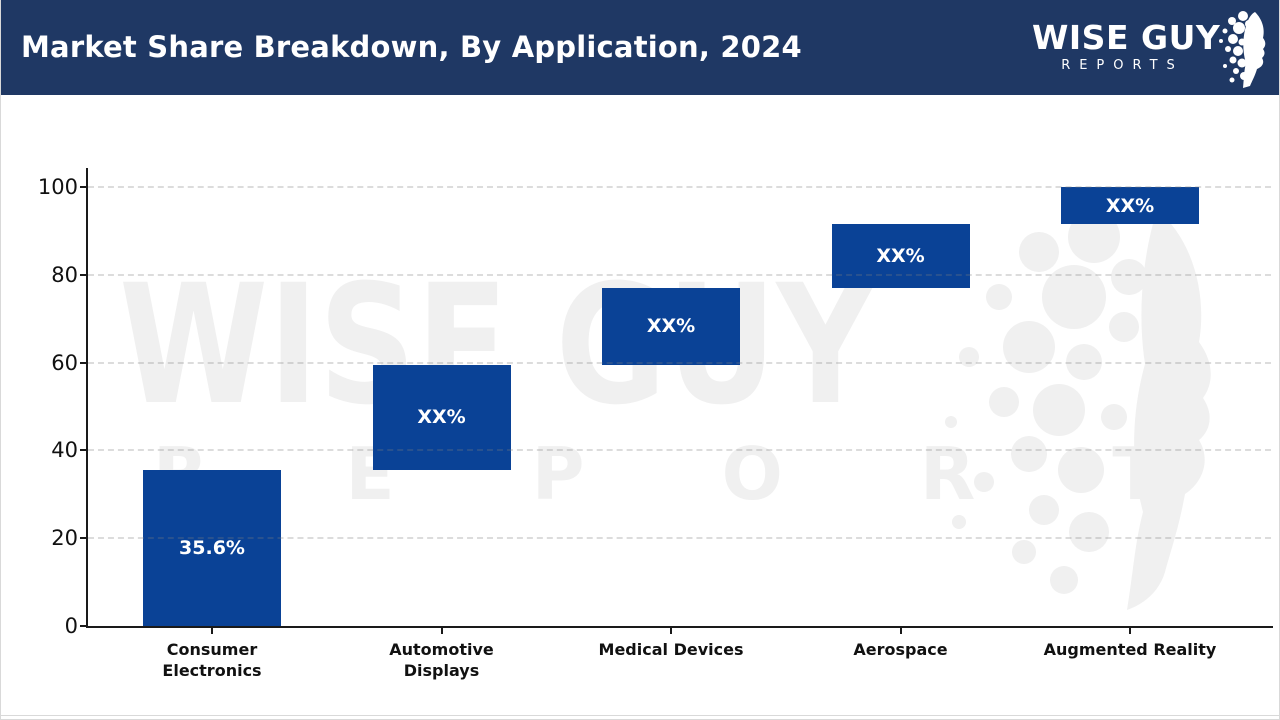 The image size is (1280, 720). Describe the element at coordinates (212, 660) in the screenshot. I see `x-category-label: Consumer Electronics` at that location.